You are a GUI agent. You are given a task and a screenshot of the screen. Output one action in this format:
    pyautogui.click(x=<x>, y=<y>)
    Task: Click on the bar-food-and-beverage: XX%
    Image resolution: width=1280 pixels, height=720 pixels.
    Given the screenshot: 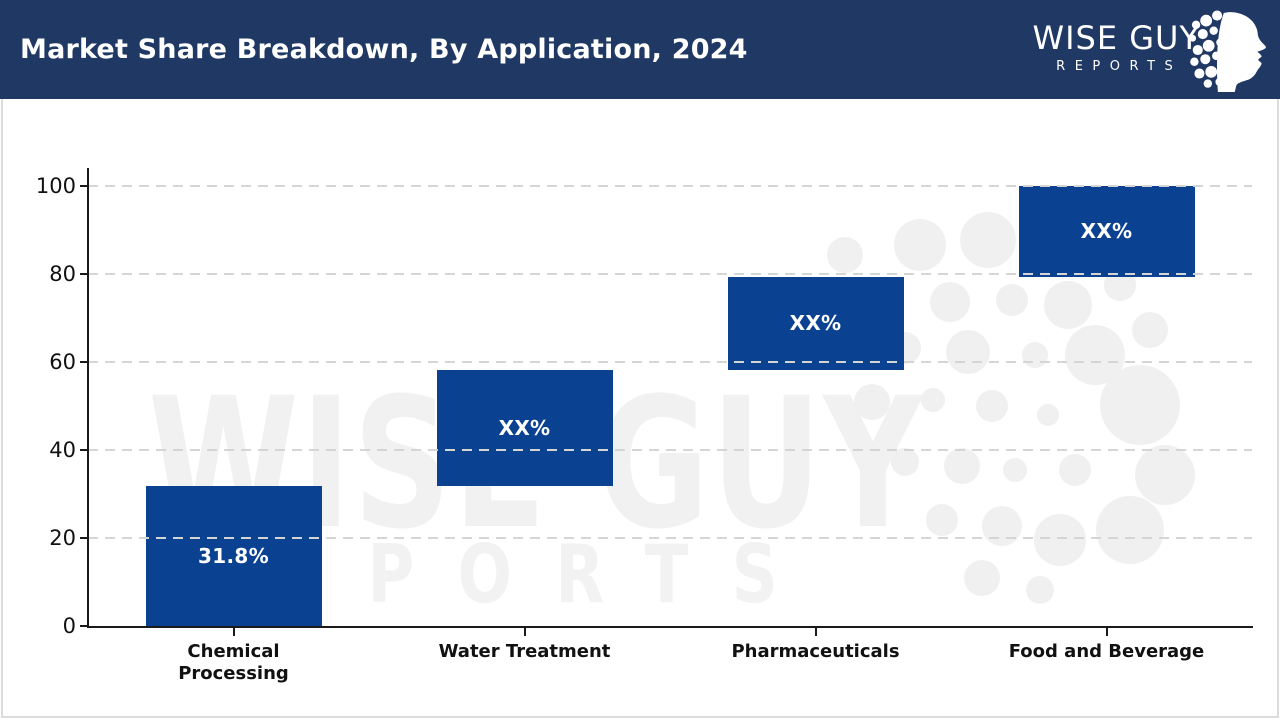 What is the action you would take?
    pyautogui.click(x=1106, y=231)
    